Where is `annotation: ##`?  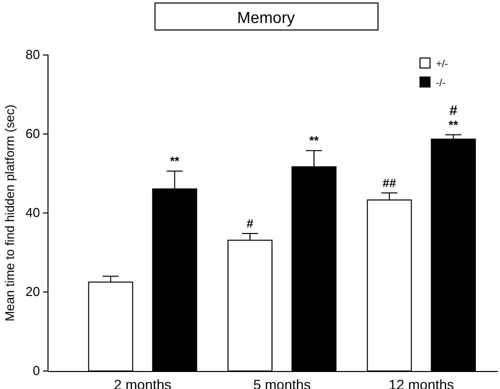 annotation: ## is located at coordinates (389, 183).